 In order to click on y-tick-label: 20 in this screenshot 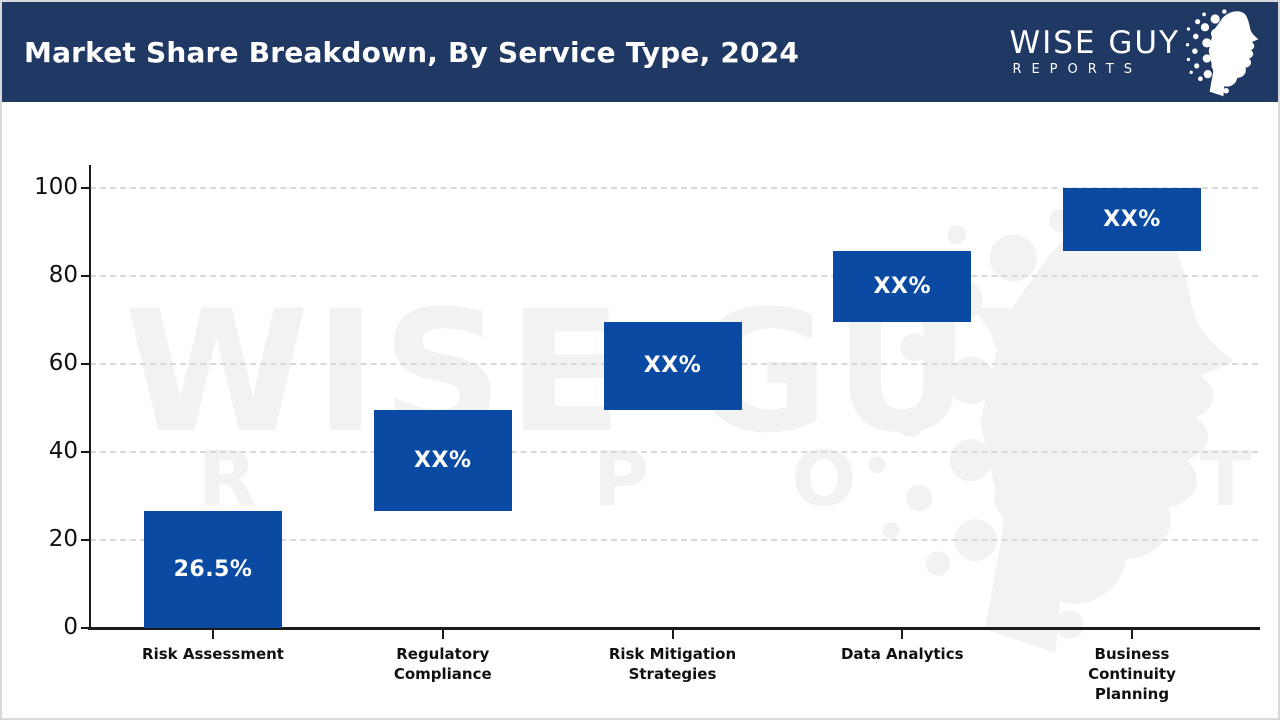, I will do `click(63, 538)`.